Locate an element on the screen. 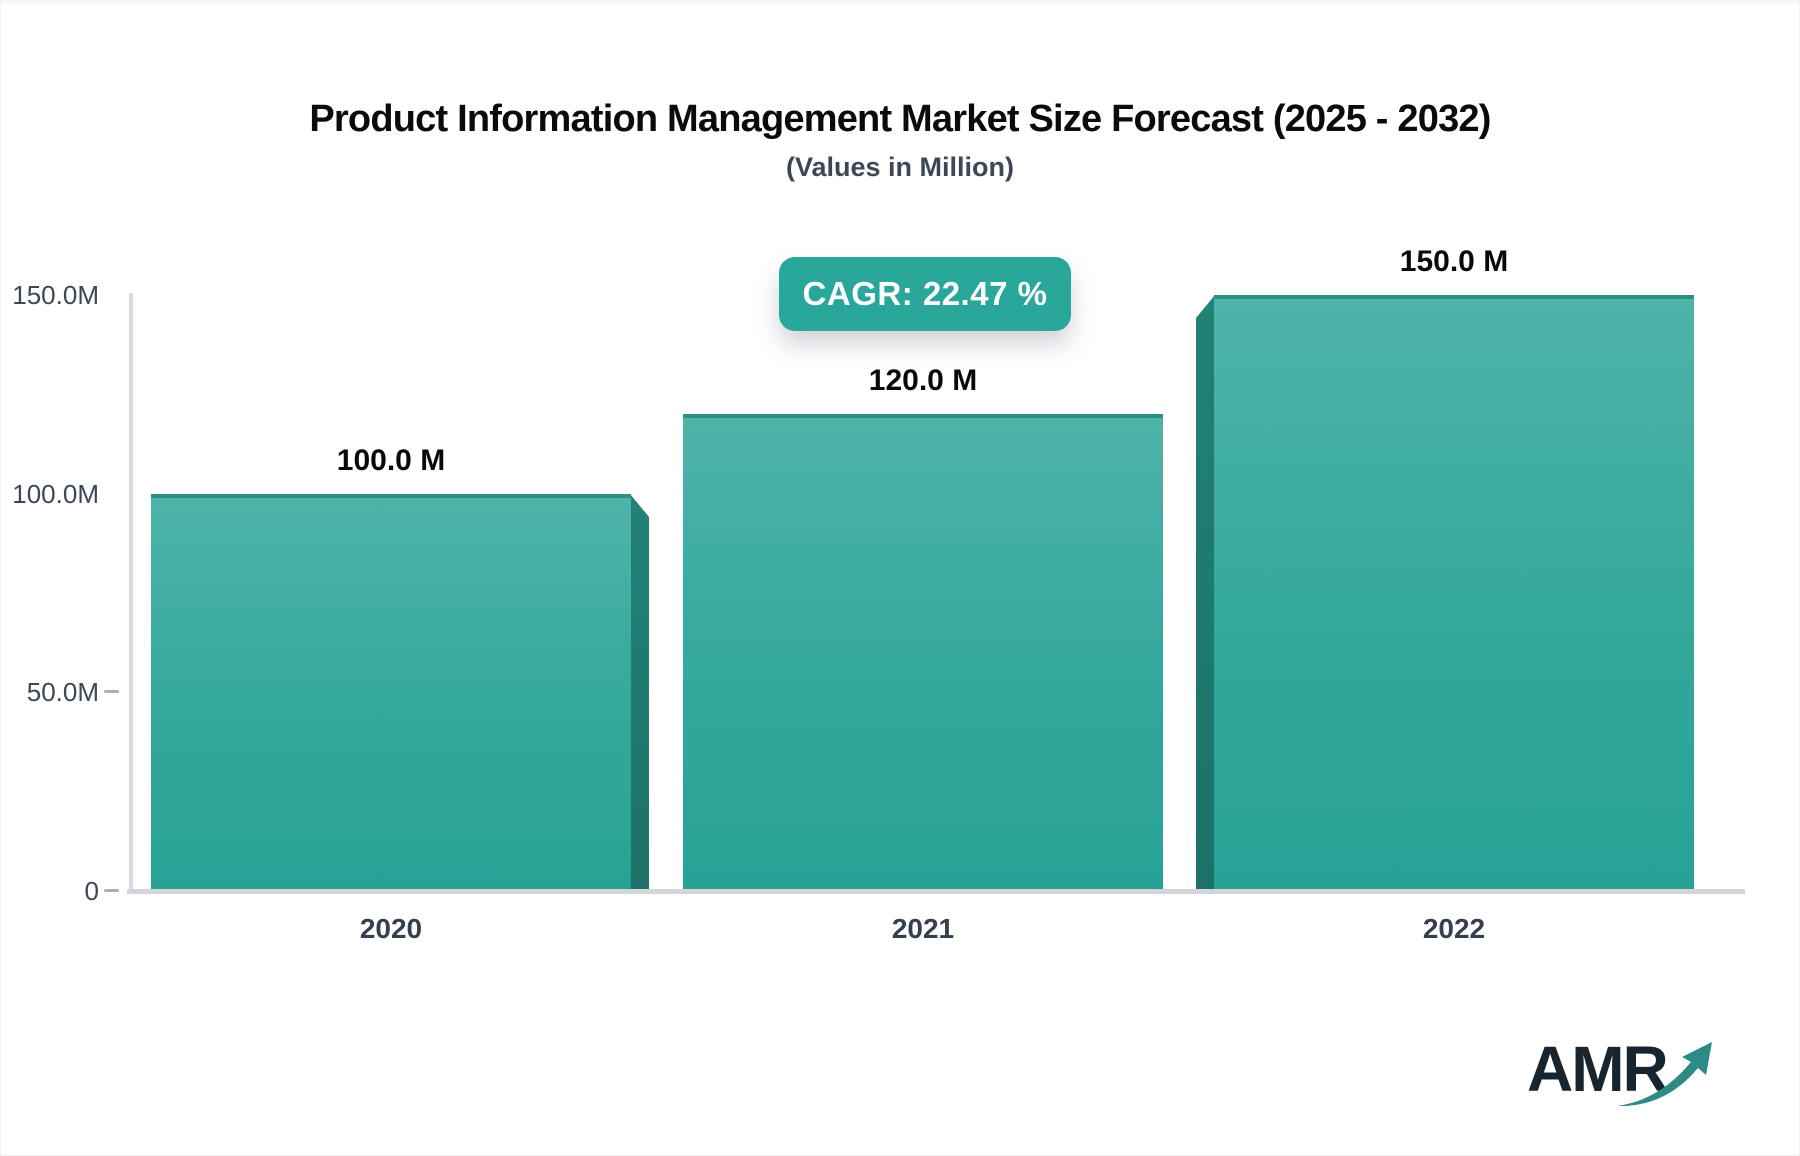 The image size is (1800, 1156). x-axis-label: 2020 is located at coordinates (391, 928).